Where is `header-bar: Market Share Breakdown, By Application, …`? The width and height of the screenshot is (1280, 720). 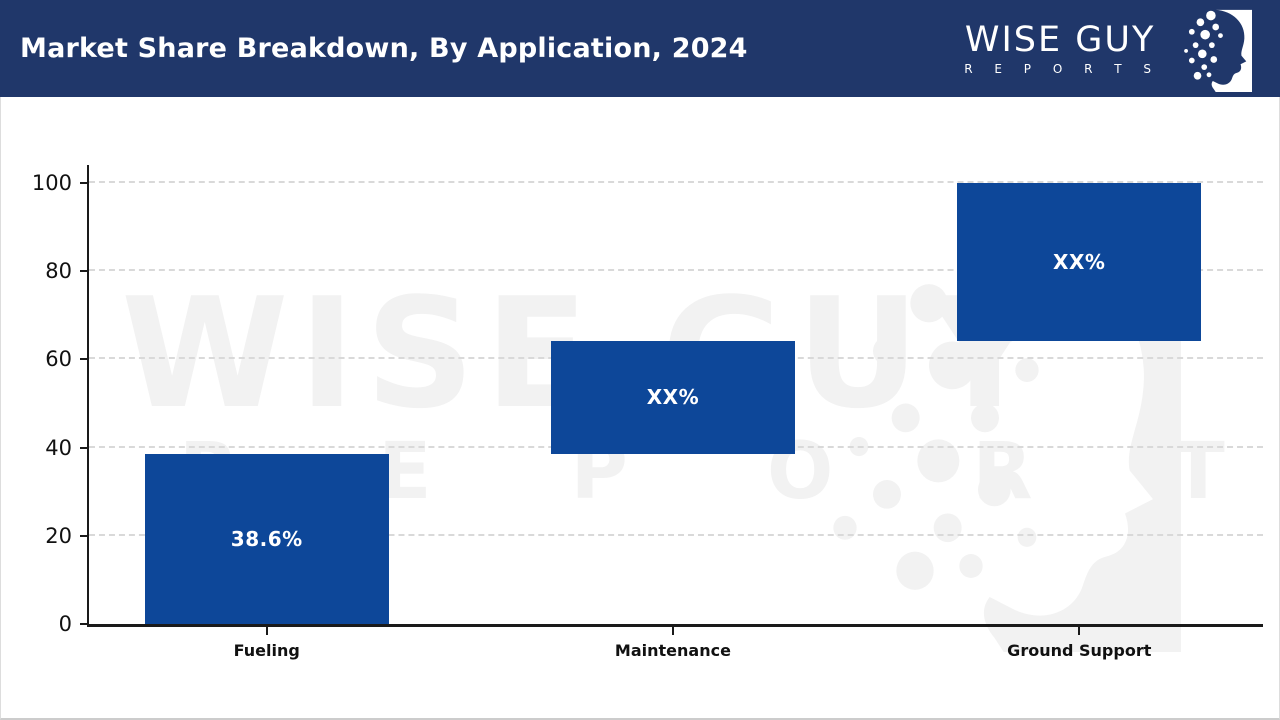 header-bar: Market Share Breakdown, By Application, … is located at coordinates (640, 48).